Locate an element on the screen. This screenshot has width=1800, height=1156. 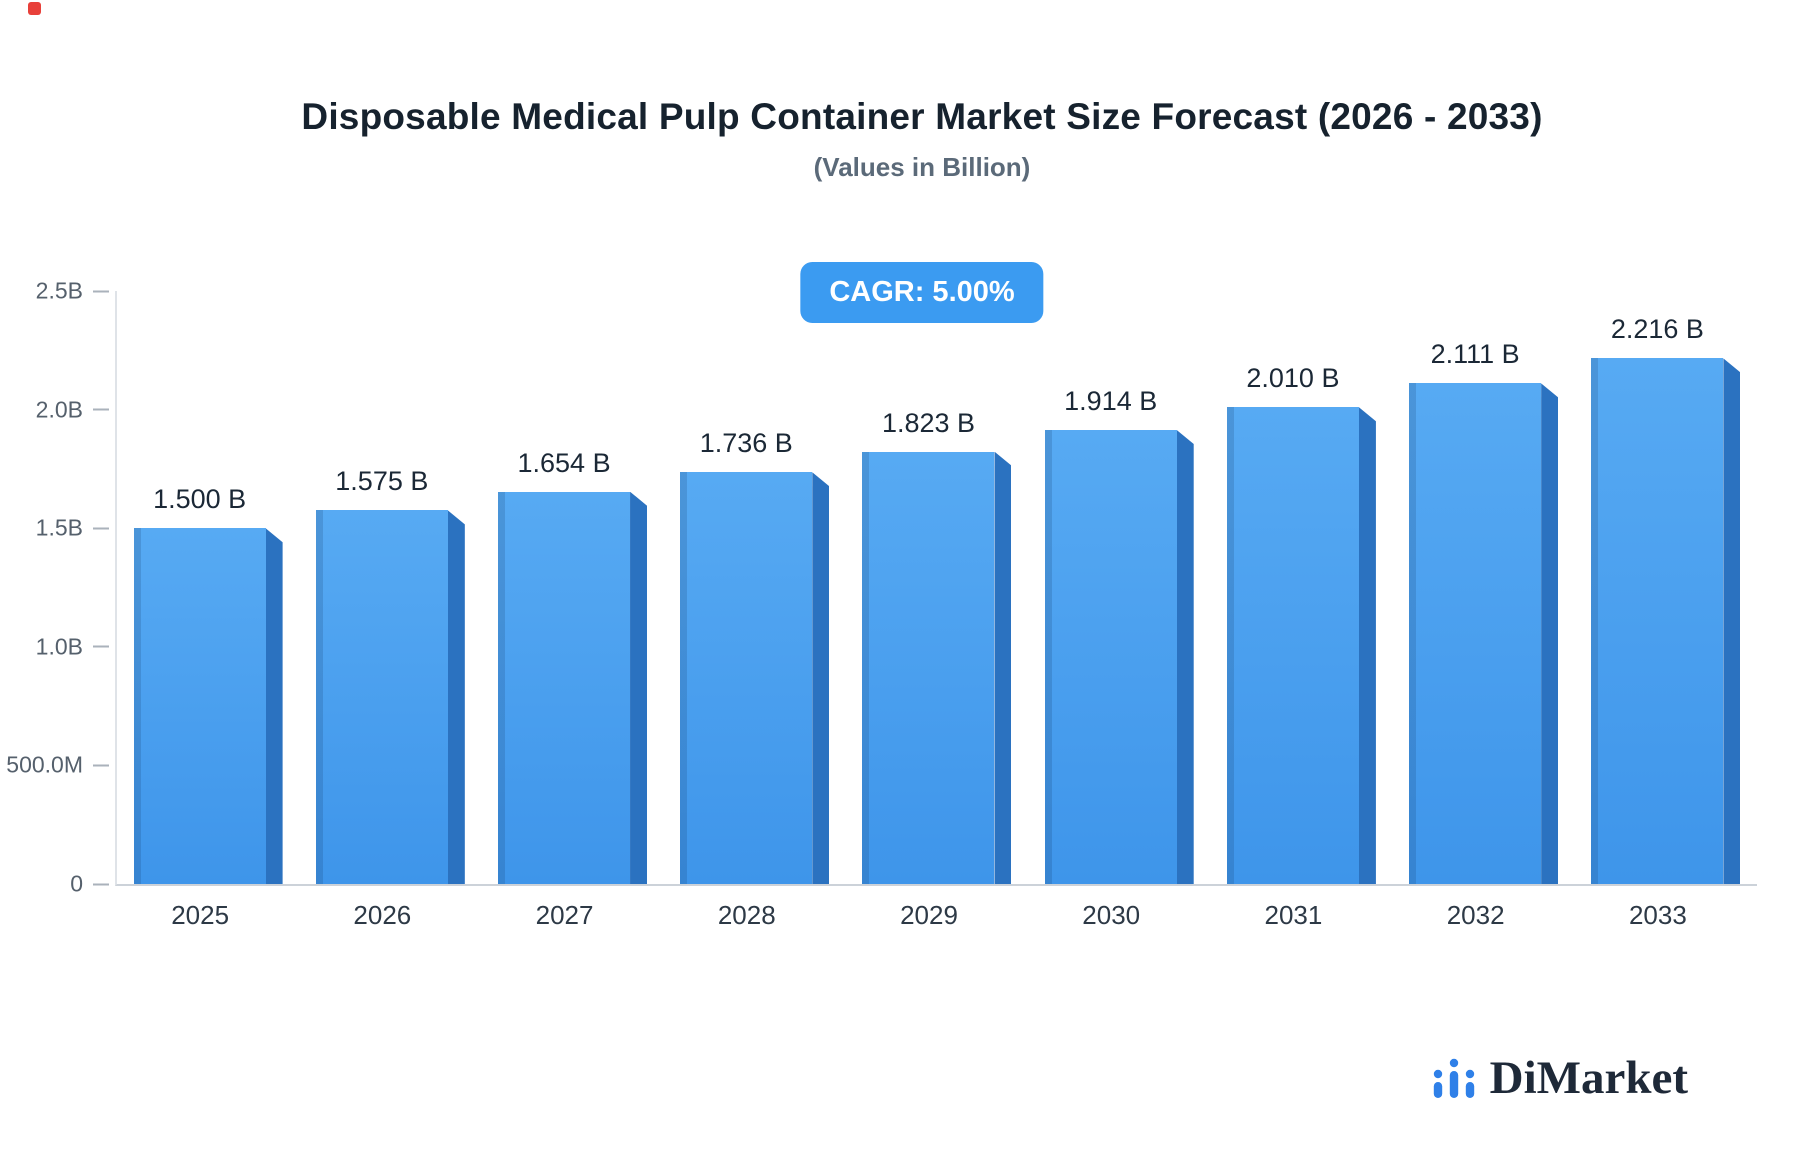
y-axis-tick-label: 1.0B is located at coordinates (59, 646).